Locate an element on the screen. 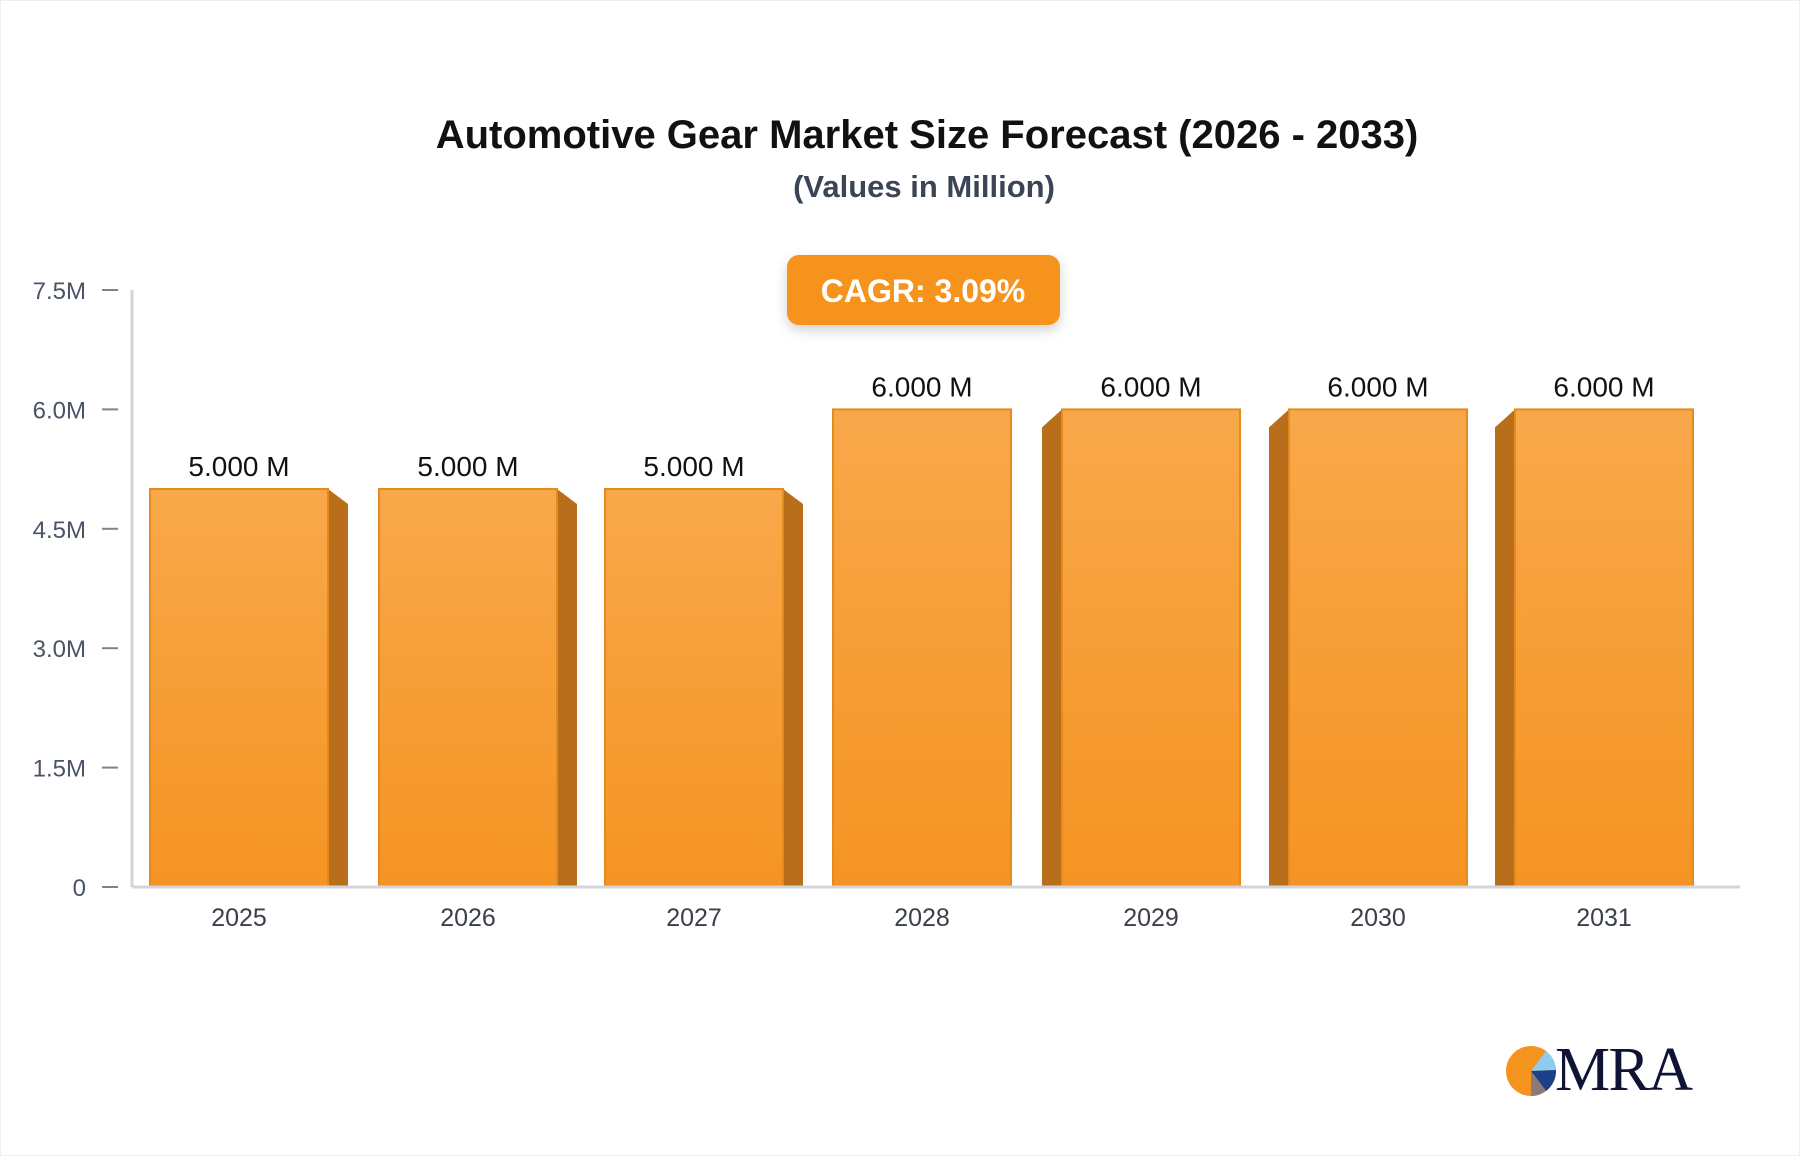 The width and height of the screenshot is (1800, 1156). chart-subtitle: (Values in Million) is located at coordinates (924, 186).